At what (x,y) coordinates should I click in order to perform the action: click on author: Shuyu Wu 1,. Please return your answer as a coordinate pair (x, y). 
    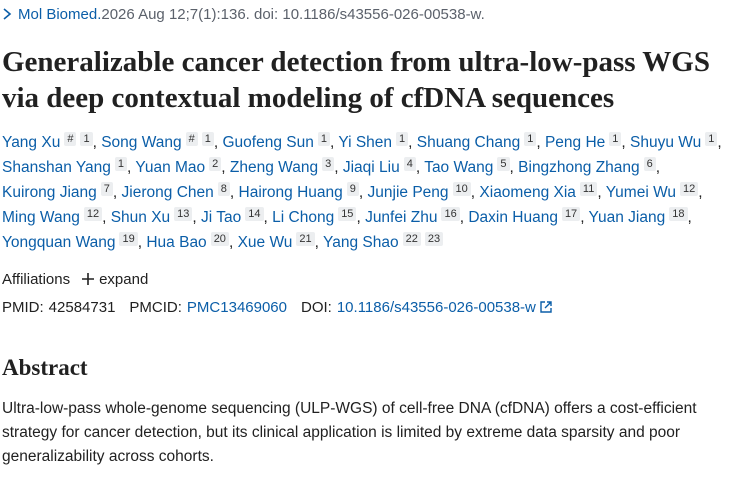
    Looking at the image, I should click on (676, 141).